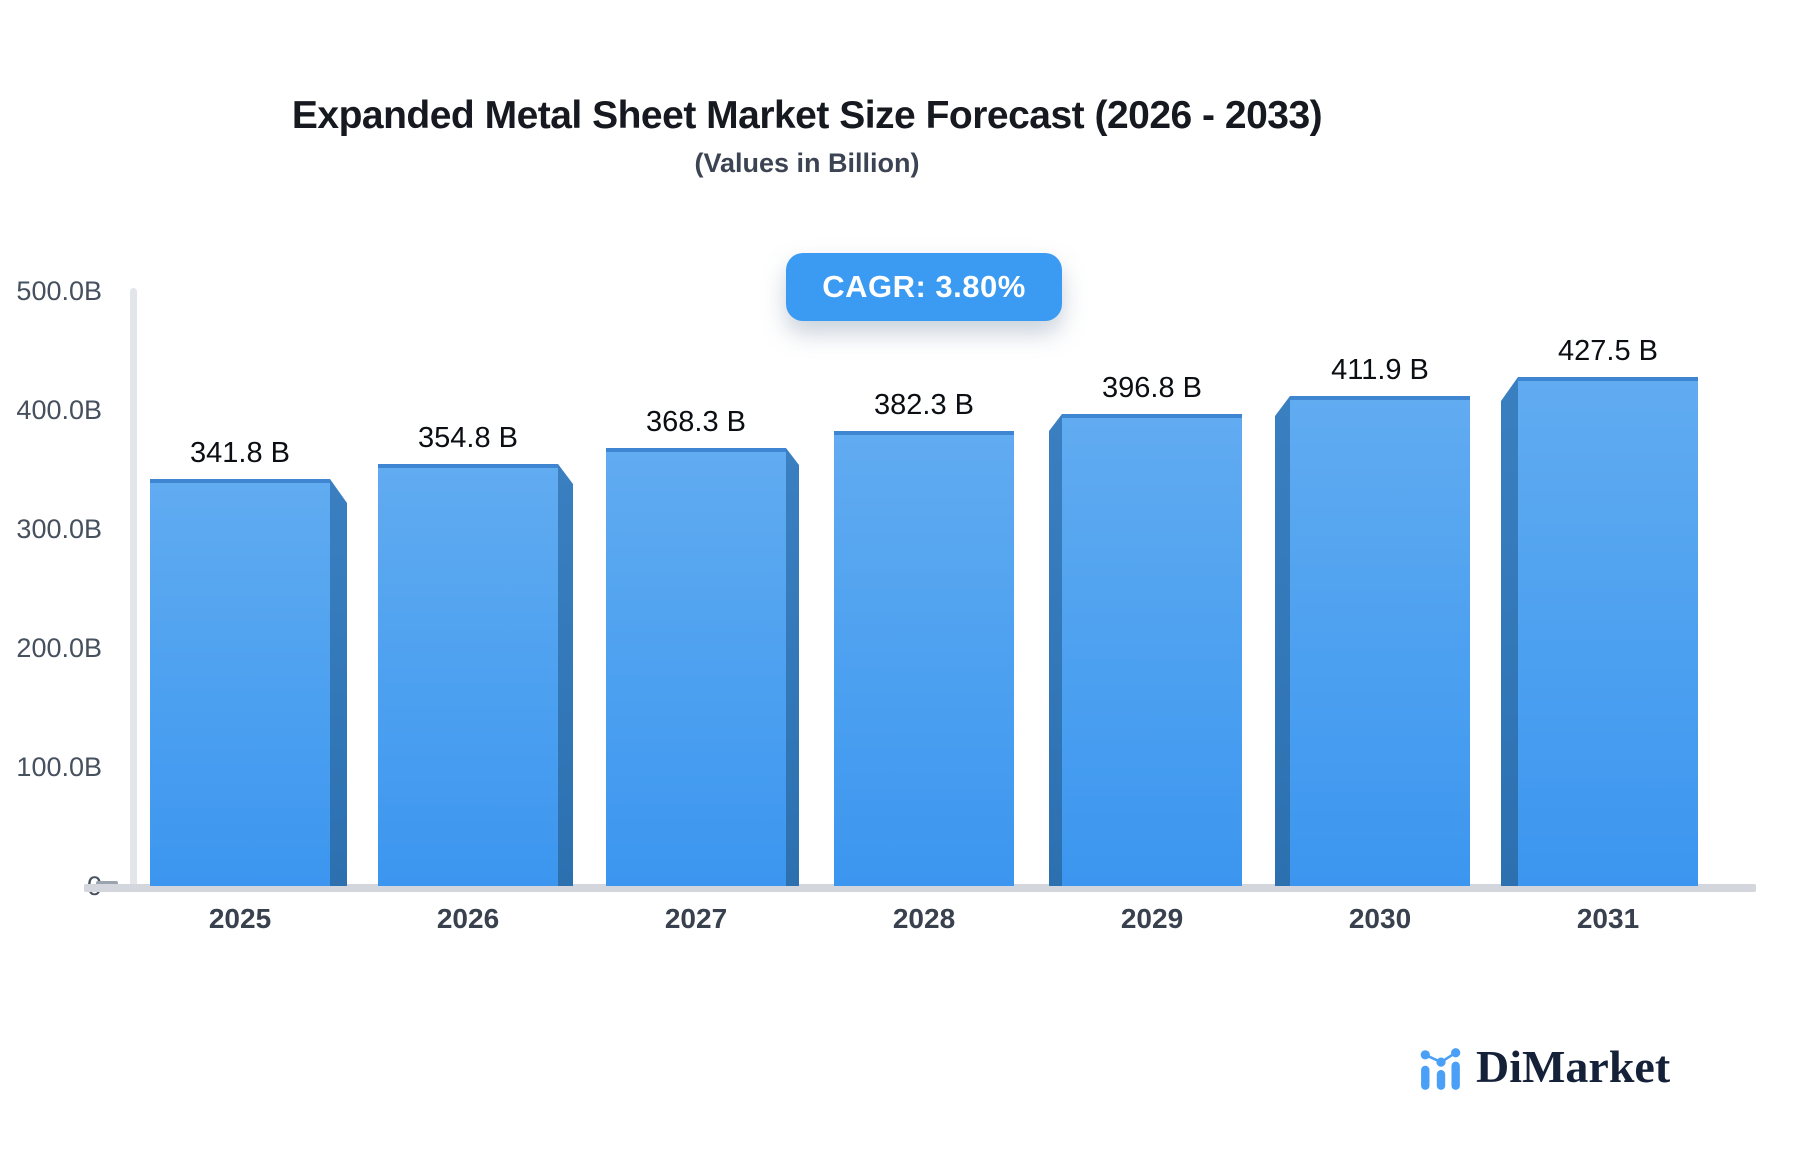 The width and height of the screenshot is (1800, 1156). I want to click on x-axis-baseline, so click(920, 888).